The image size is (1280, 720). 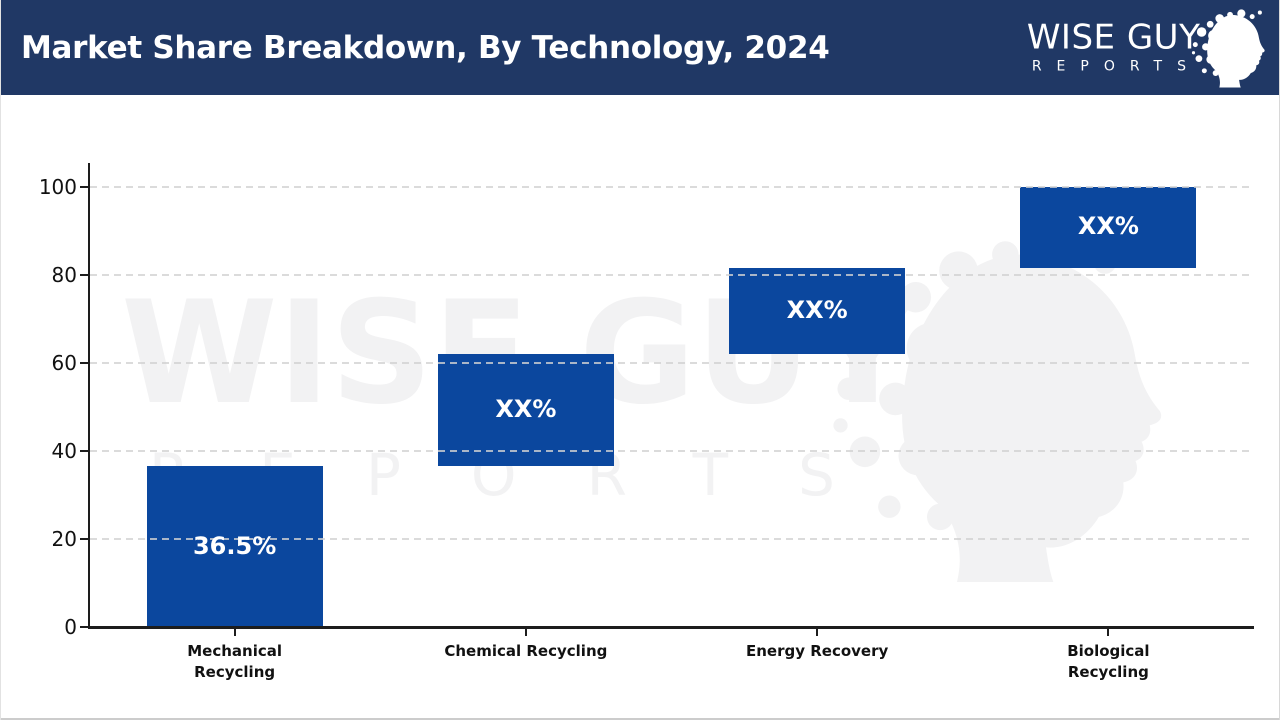 I want to click on wise-guy-reports-logo: WISE GUY REPORTS, so click(x=1147, y=47).